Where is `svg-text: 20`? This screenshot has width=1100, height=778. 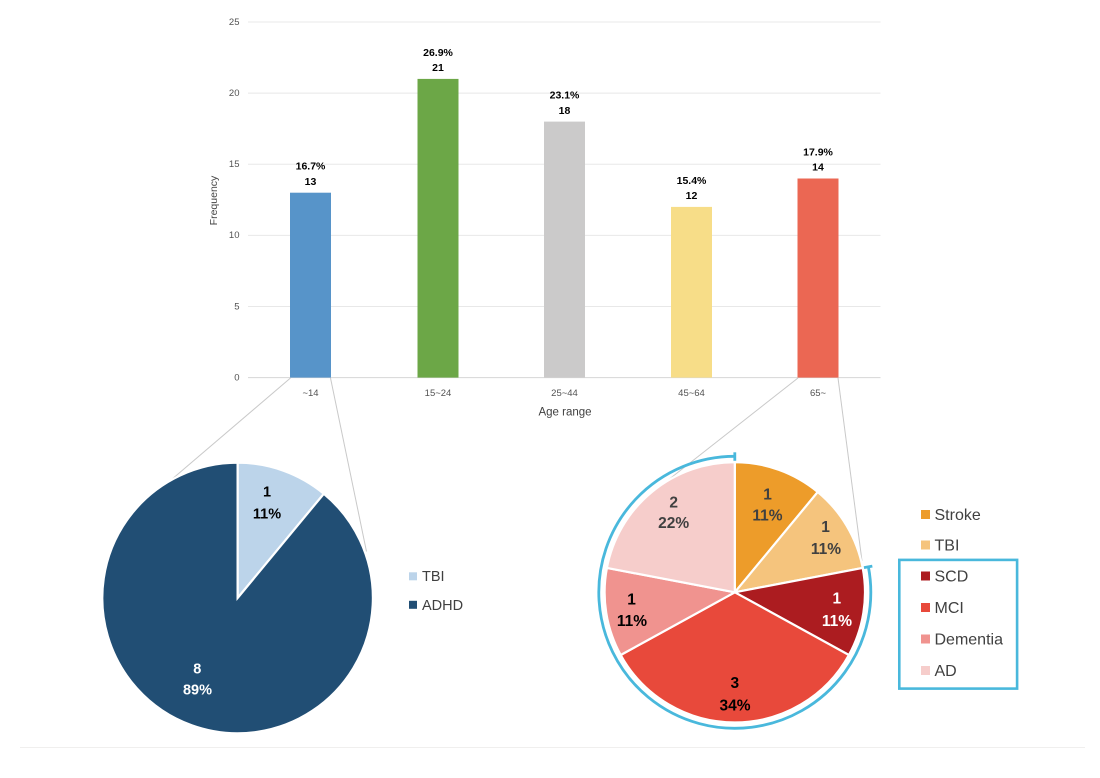 svg-text: 20 is located at coordinates (234, 93).